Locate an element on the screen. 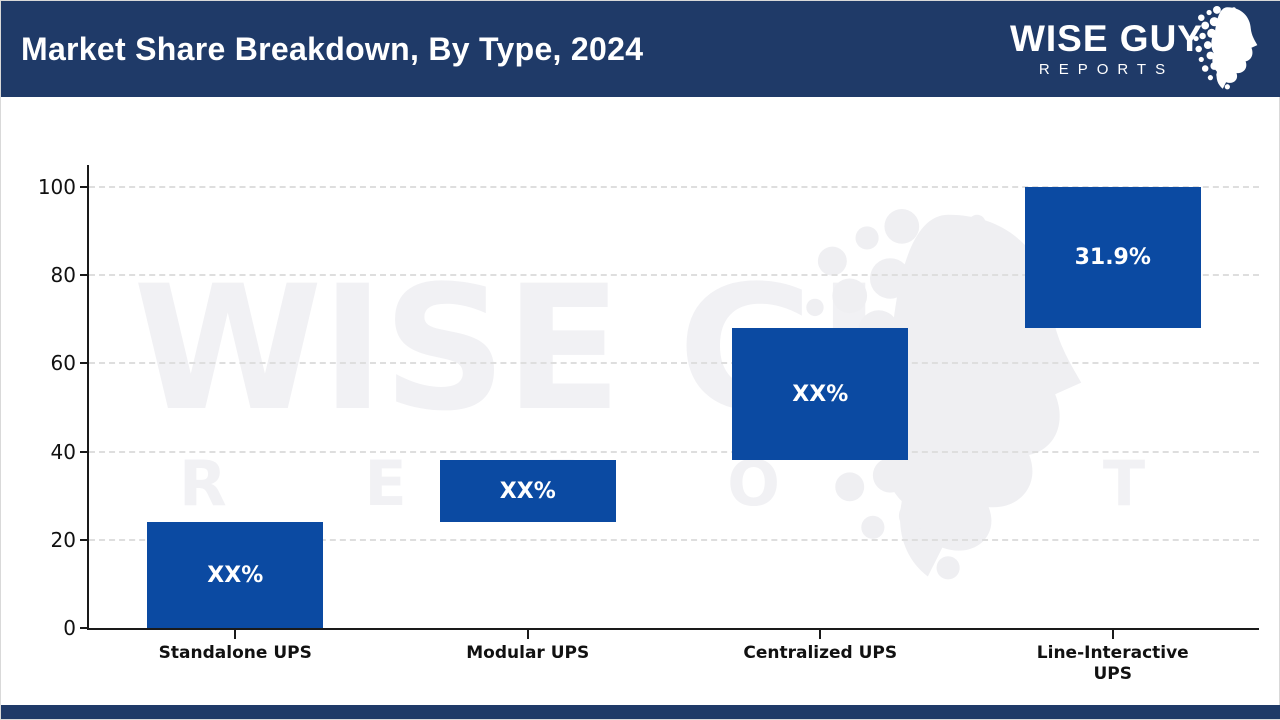 This screenshot has width=1280, height=720. page-title: Market Share Breakdown, By Type, 2024 is located at coordinates (332, 48).